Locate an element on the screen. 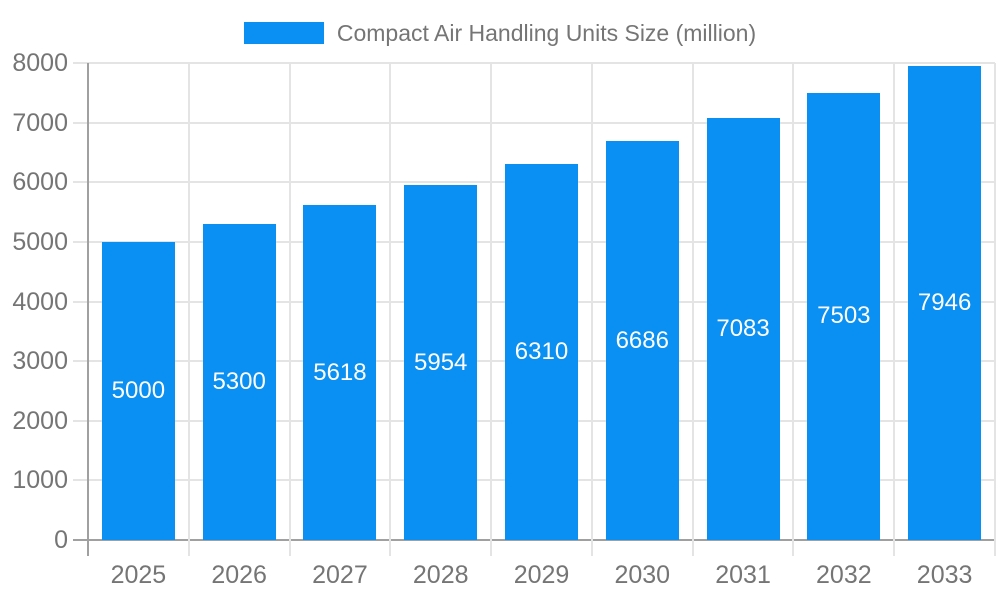 The image size is (1000, 600). x-axis-label: 2030 is located at coordinates (642, 575).